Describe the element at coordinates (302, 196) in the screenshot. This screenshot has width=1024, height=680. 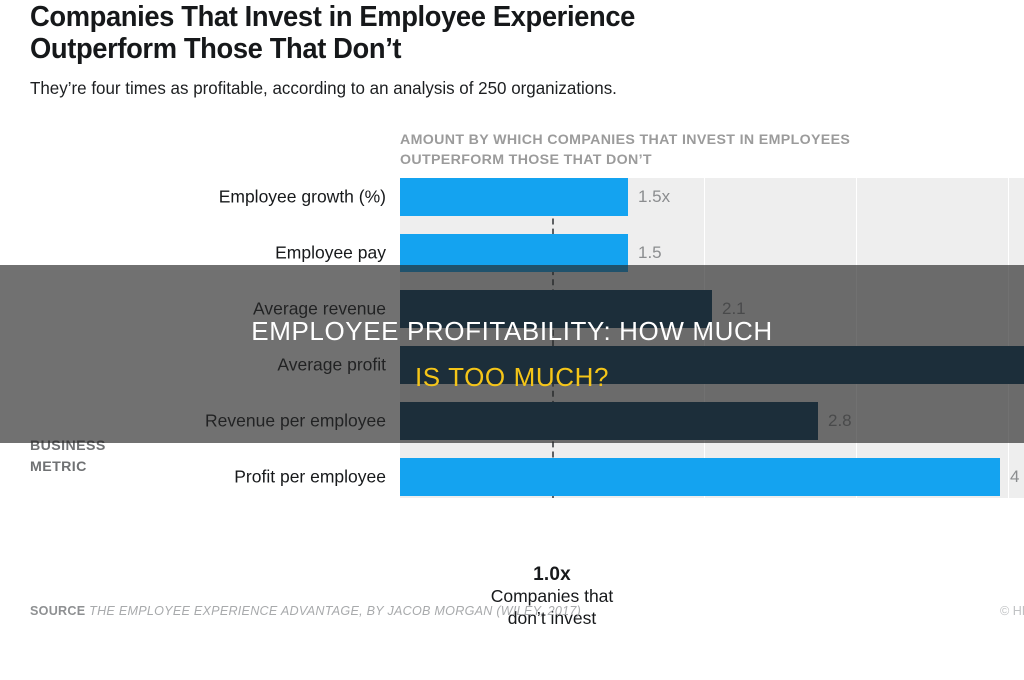
I see `bar-category-label: Employee growth (%)` at that location.